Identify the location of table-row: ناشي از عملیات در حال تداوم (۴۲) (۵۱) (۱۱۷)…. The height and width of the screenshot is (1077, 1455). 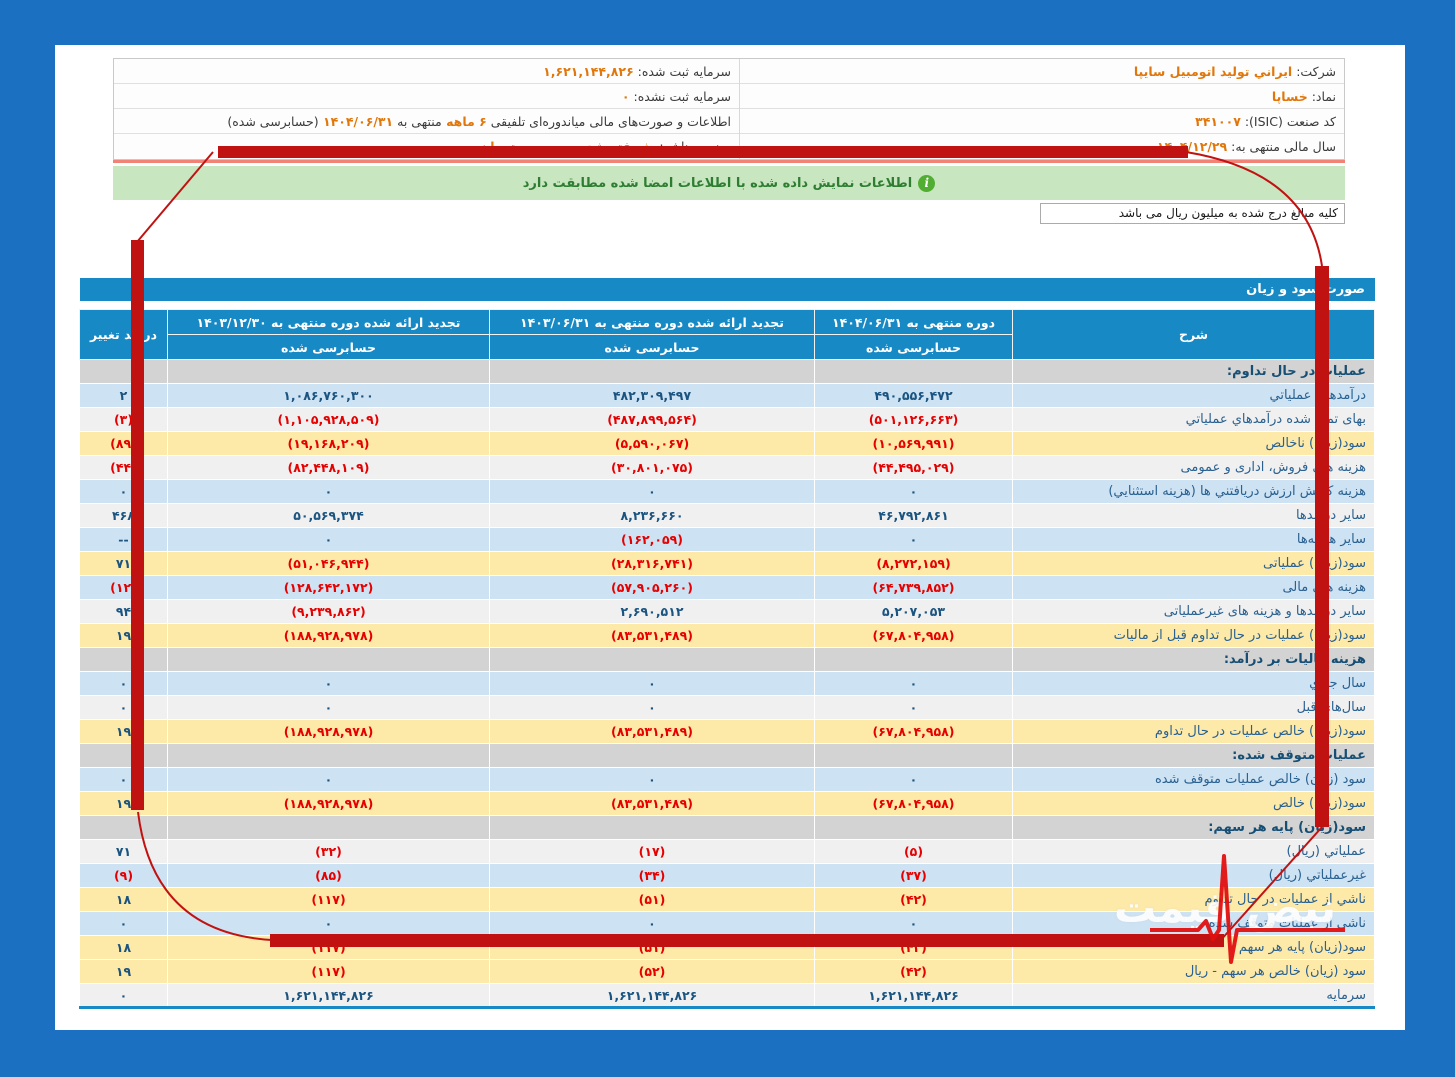
(727, 899).